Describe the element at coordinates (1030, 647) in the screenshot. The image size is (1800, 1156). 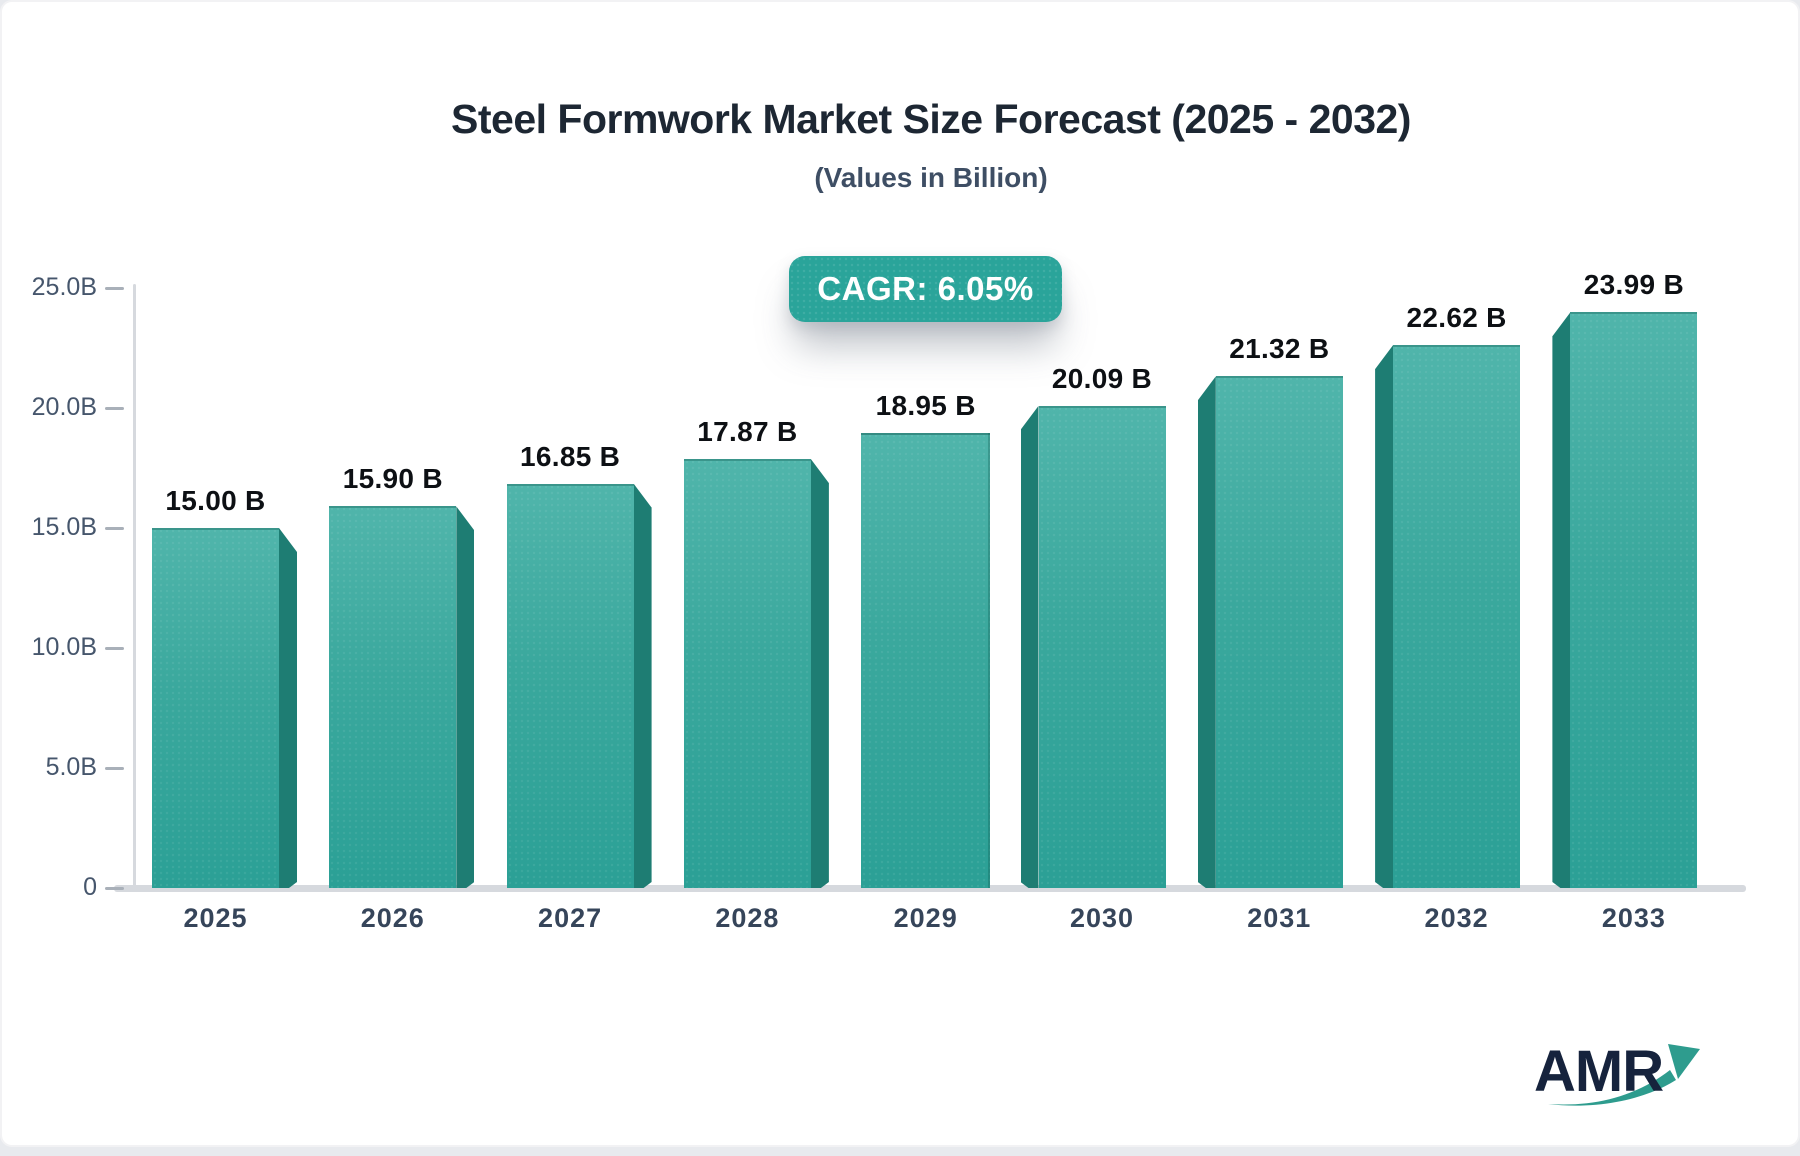
I see `bar-side-2030` at that location.